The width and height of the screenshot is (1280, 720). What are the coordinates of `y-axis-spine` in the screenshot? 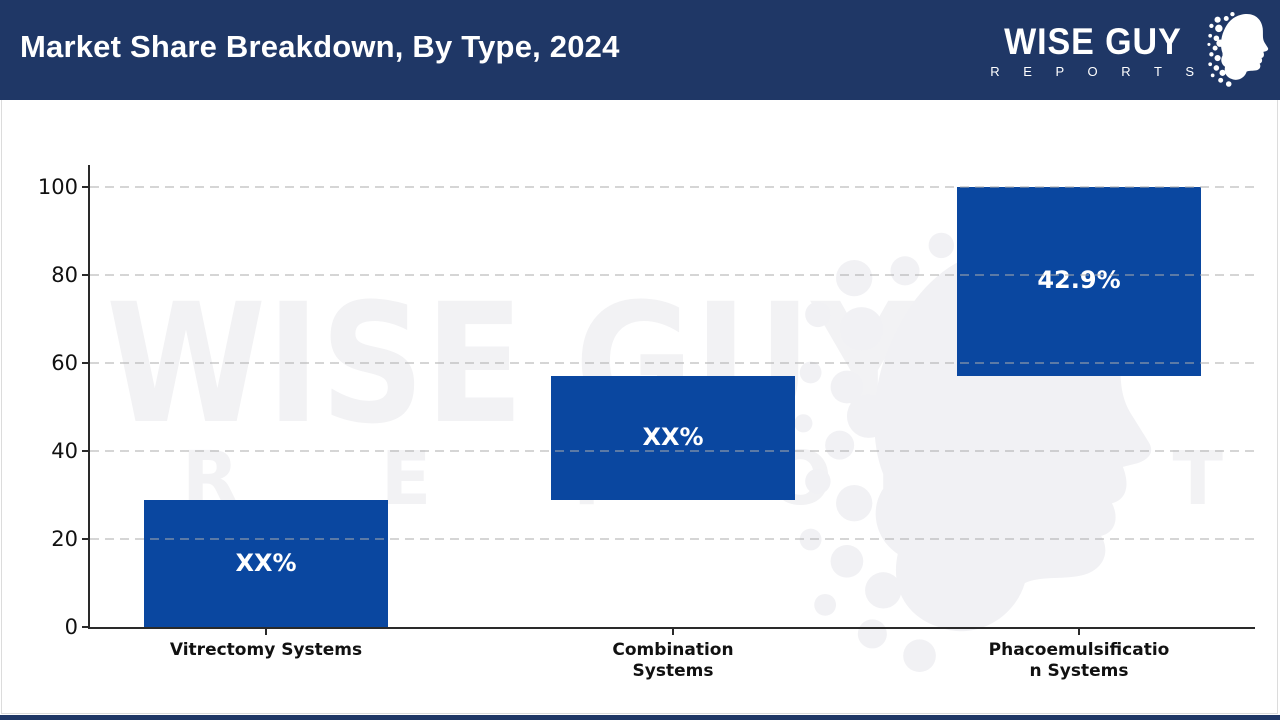 It's located at (89, 396).